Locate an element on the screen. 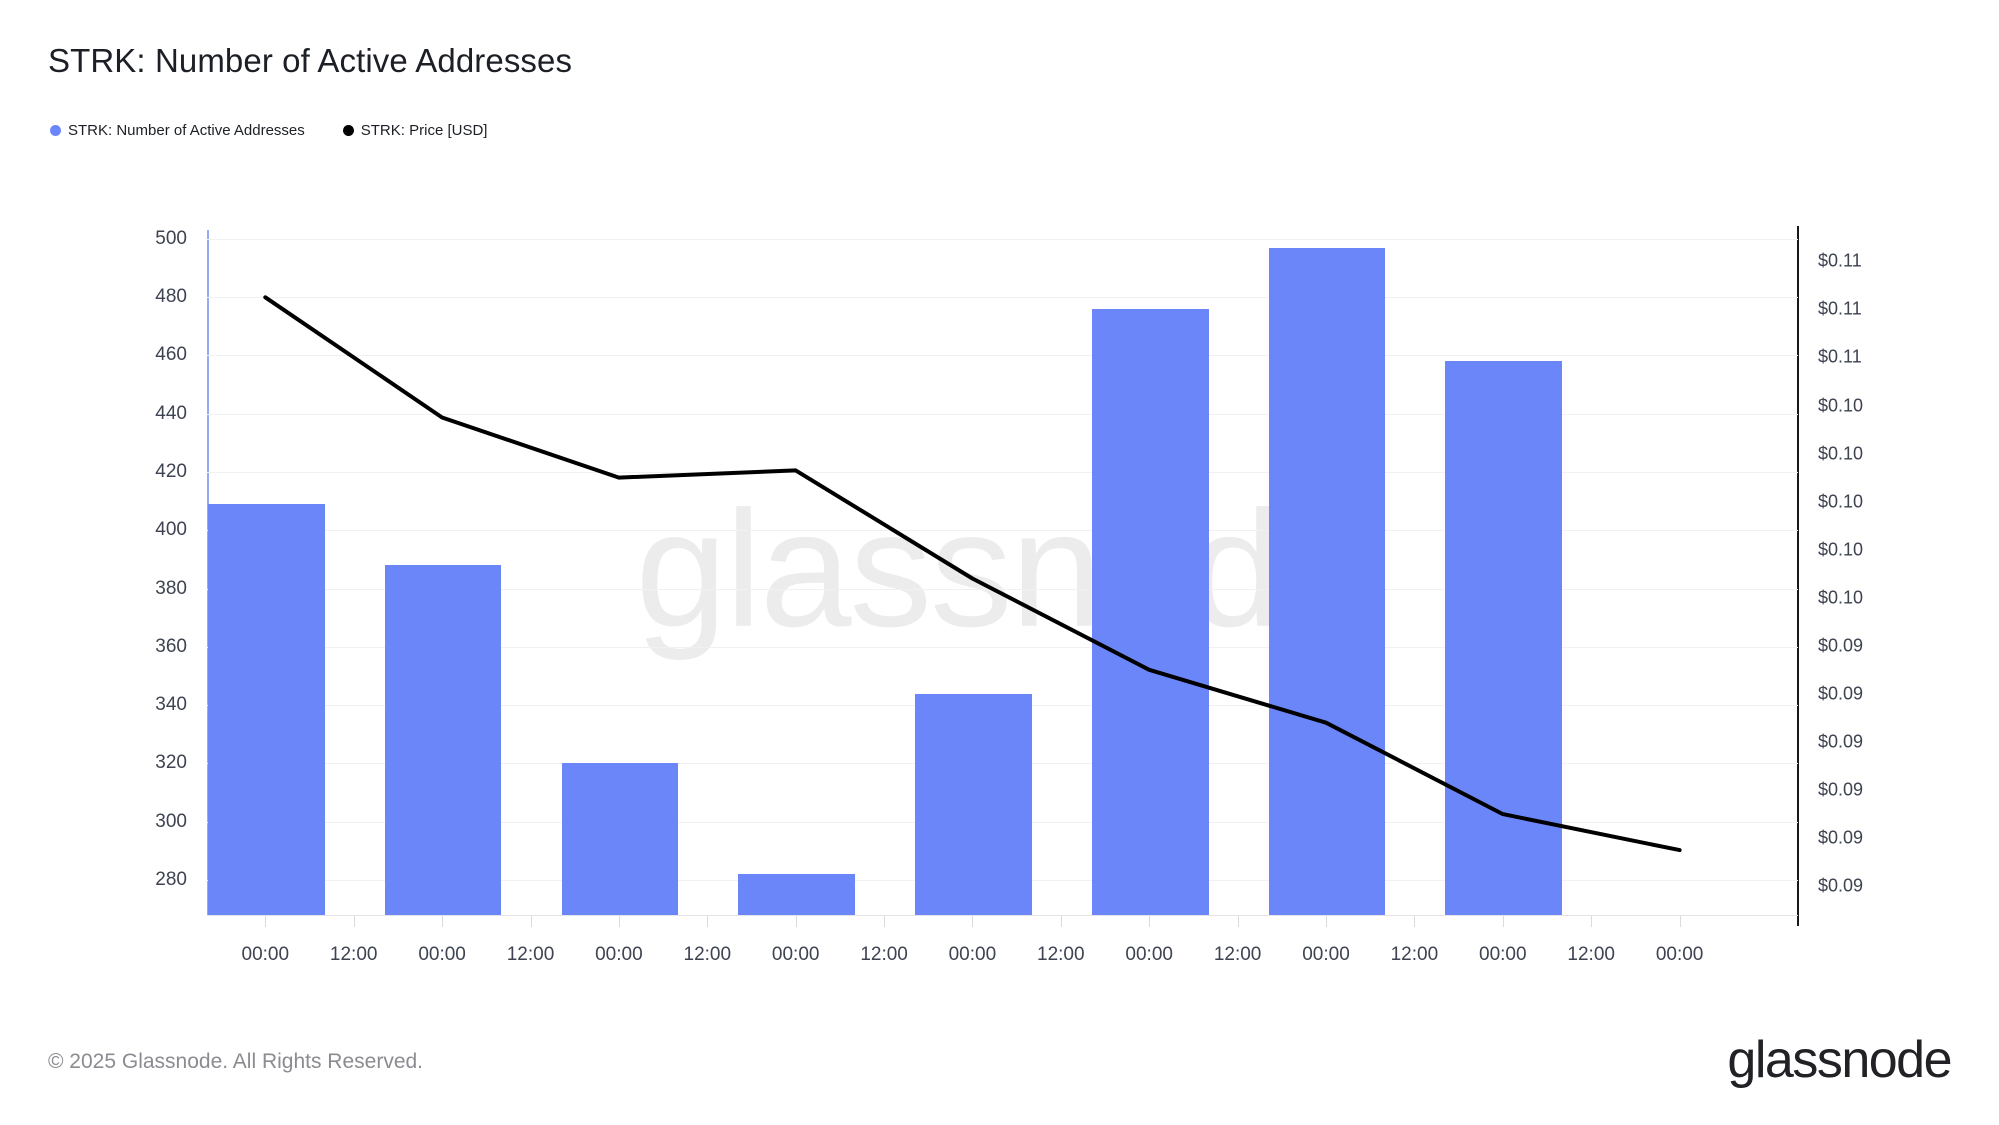  left-axis-tick-label: 280 is located at coordinates (171, 879).